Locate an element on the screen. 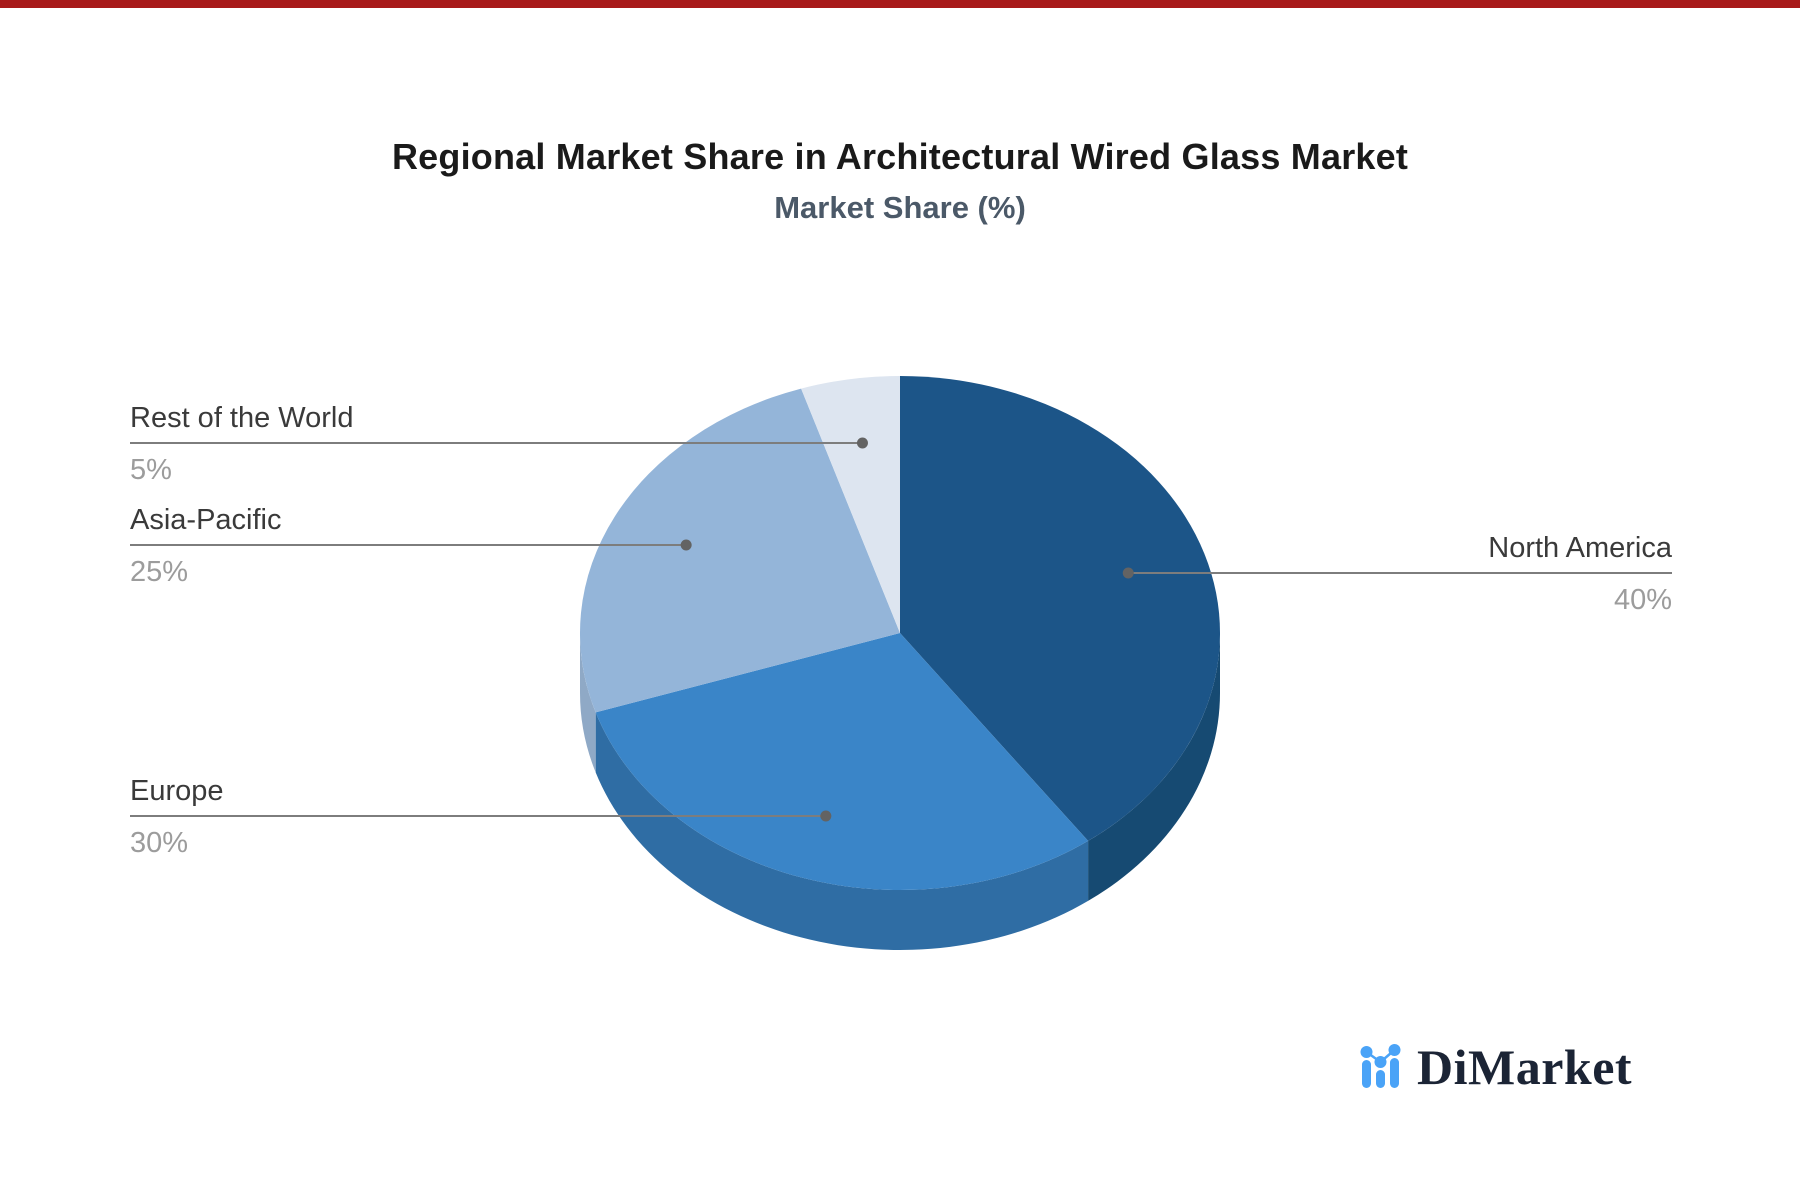  pie-slice-rest-of-the-world is located at coordinates (850, 504).